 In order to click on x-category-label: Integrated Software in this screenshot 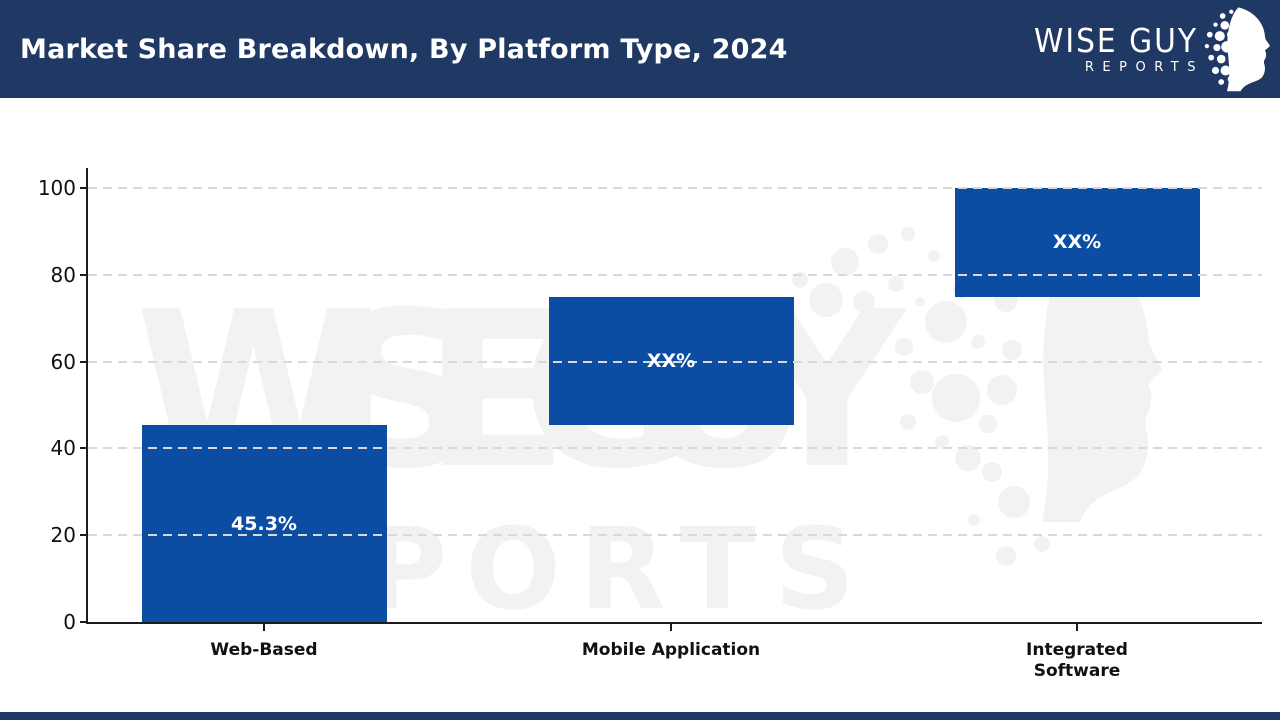, I will do `click(1077, 660)`.